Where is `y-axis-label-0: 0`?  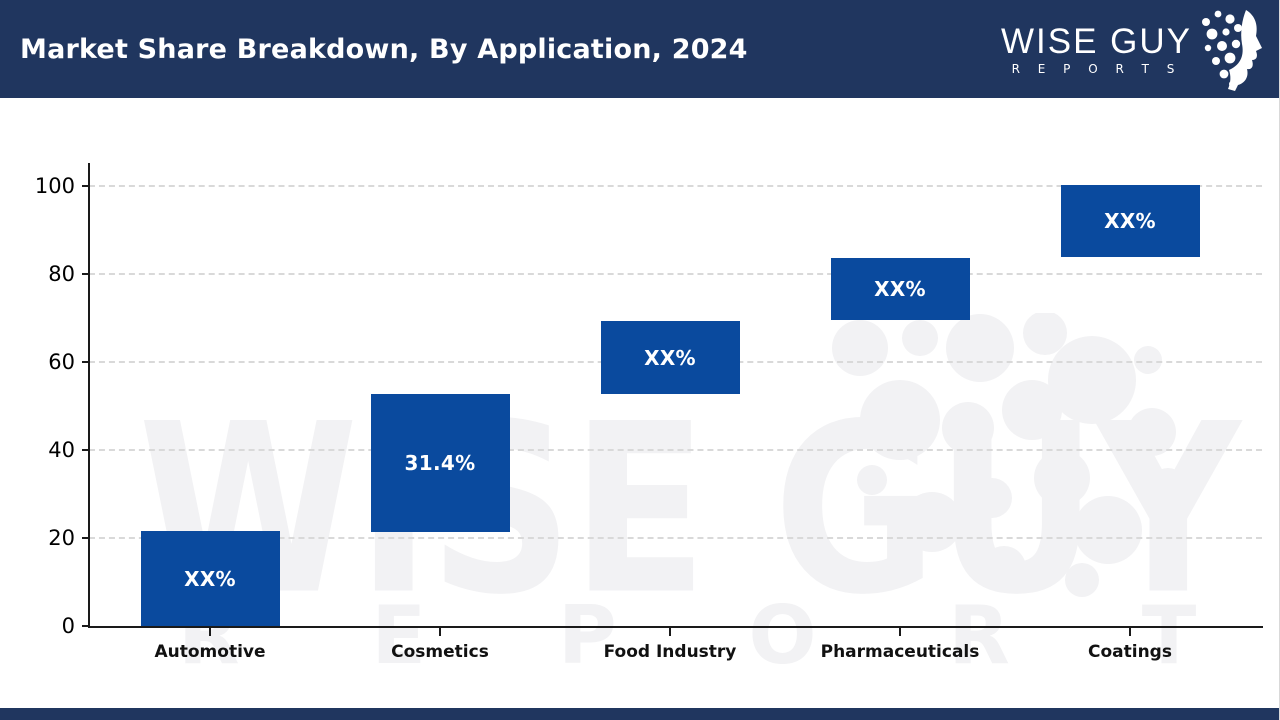 y-axis-label-0: 0 is located at coordinates (68, 626).